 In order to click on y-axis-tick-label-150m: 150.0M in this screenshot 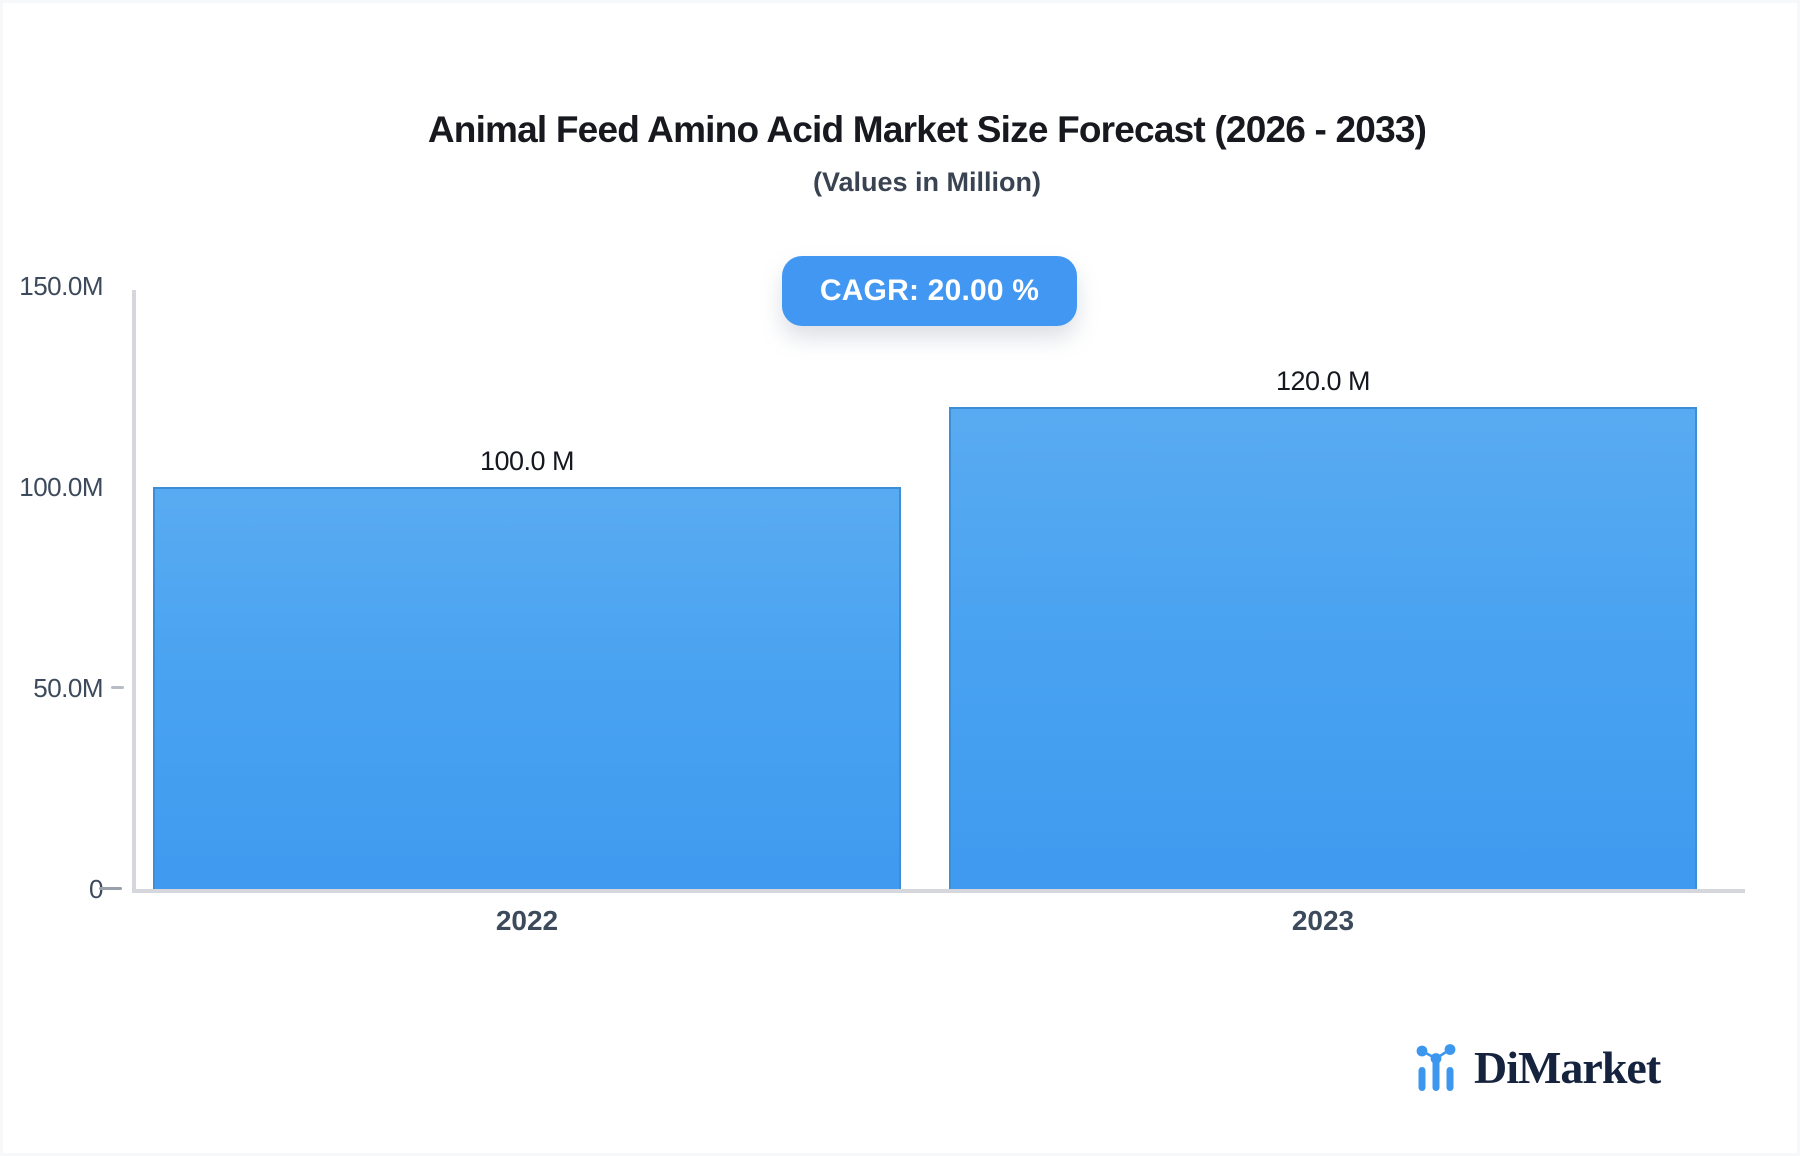, I will do `click(61, 286)`.